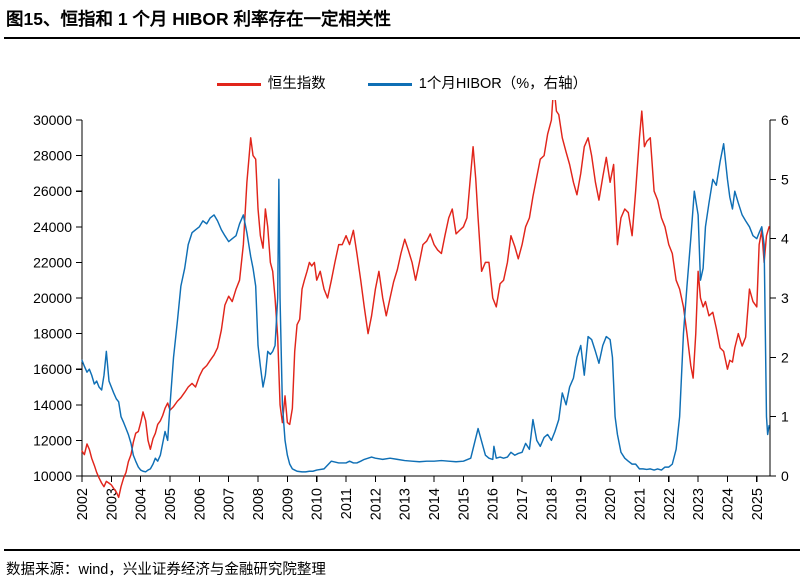 The height and width of the screenshot is (588, 804). I want to click on x-axis-tick-label: 2015, so click(464, 504).